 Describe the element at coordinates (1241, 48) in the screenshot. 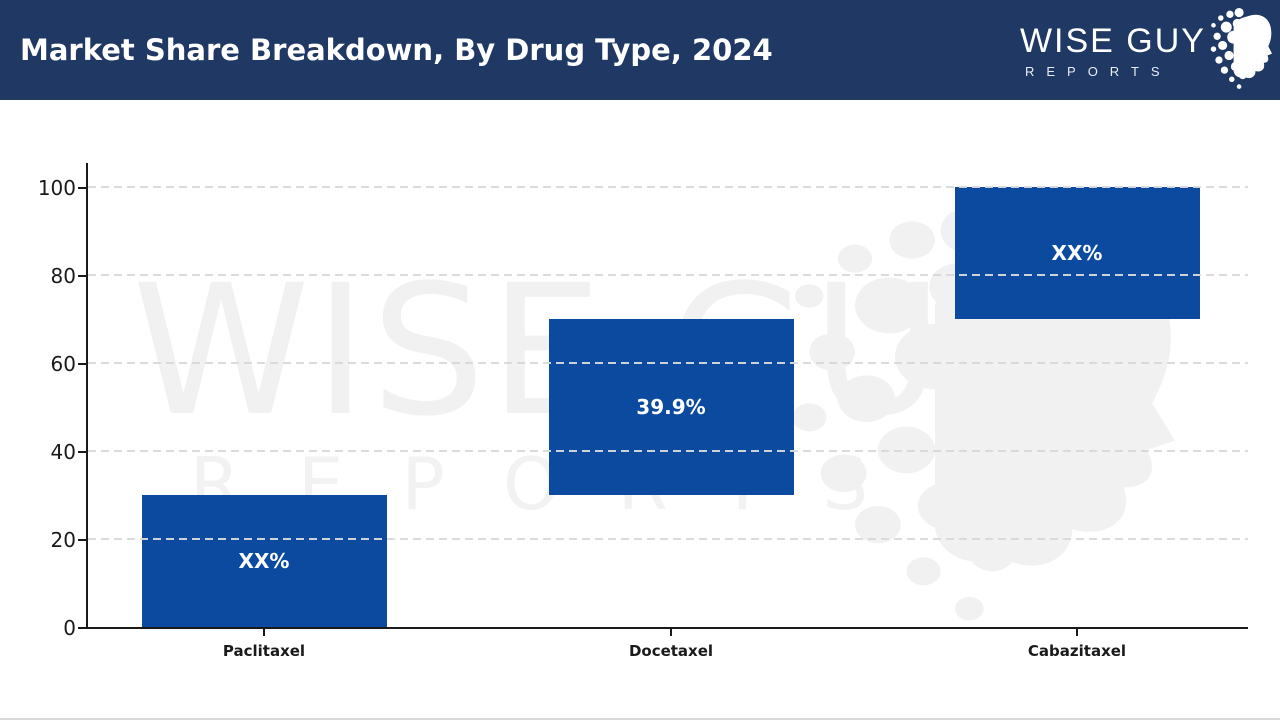

I see `brand-face-icon` at that location.